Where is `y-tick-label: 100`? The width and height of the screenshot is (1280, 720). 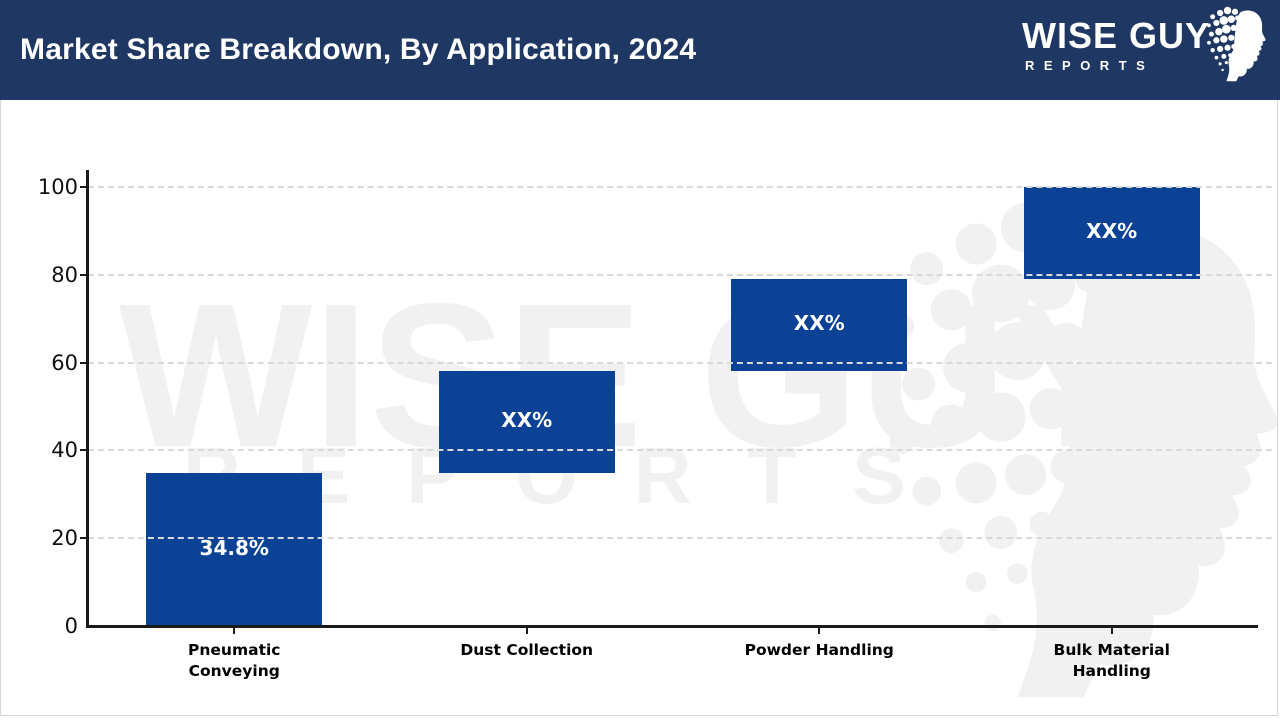 y-tick-label: 100 is located at coordinates (57, 187).